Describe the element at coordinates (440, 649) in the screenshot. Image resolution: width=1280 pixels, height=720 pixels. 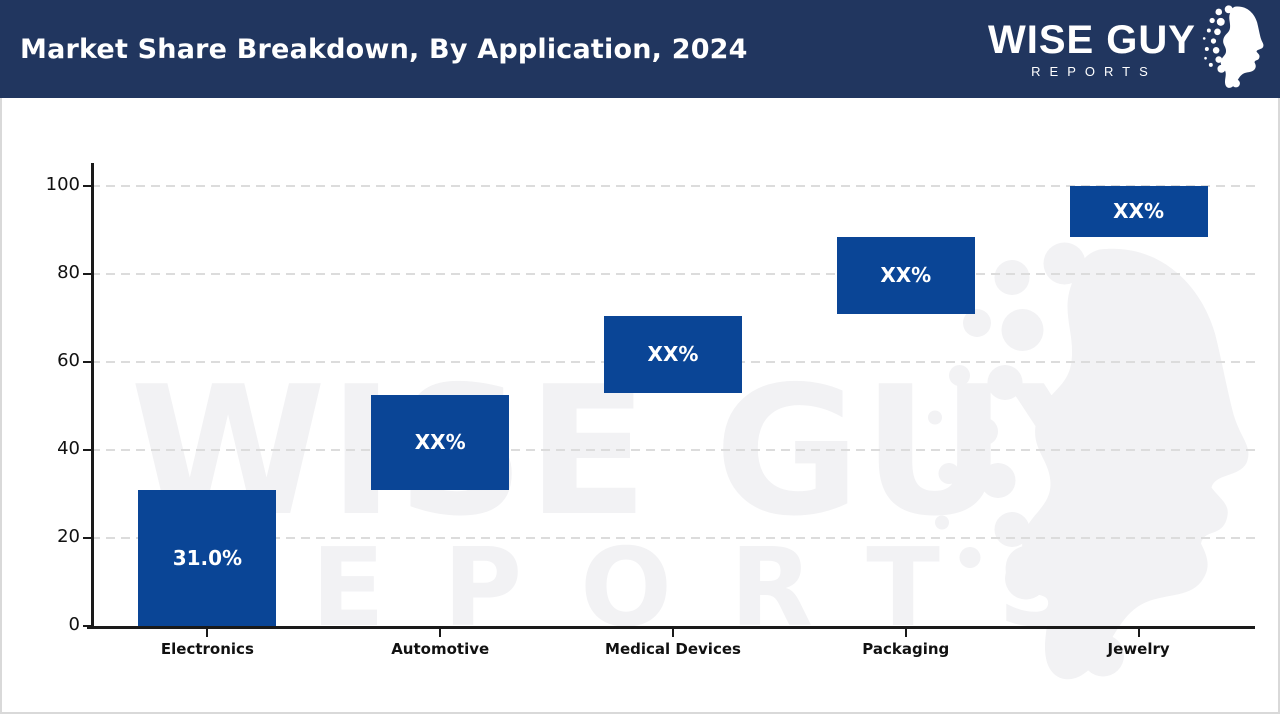
I see `category-label-automotive: Automotive` at that location.